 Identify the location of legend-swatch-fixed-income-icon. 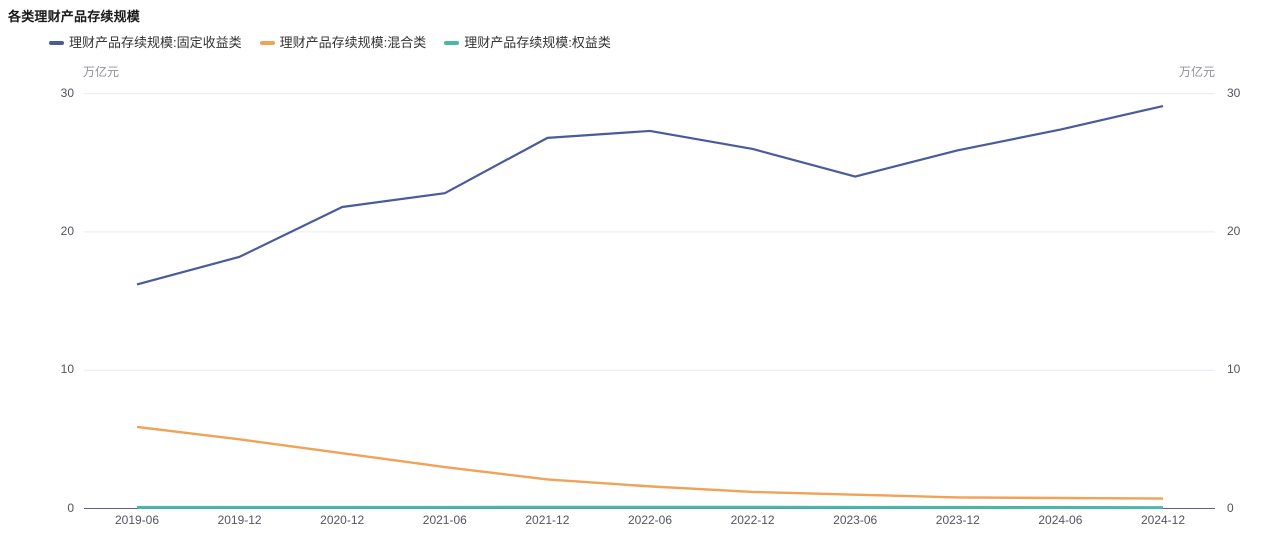
(56, 42).